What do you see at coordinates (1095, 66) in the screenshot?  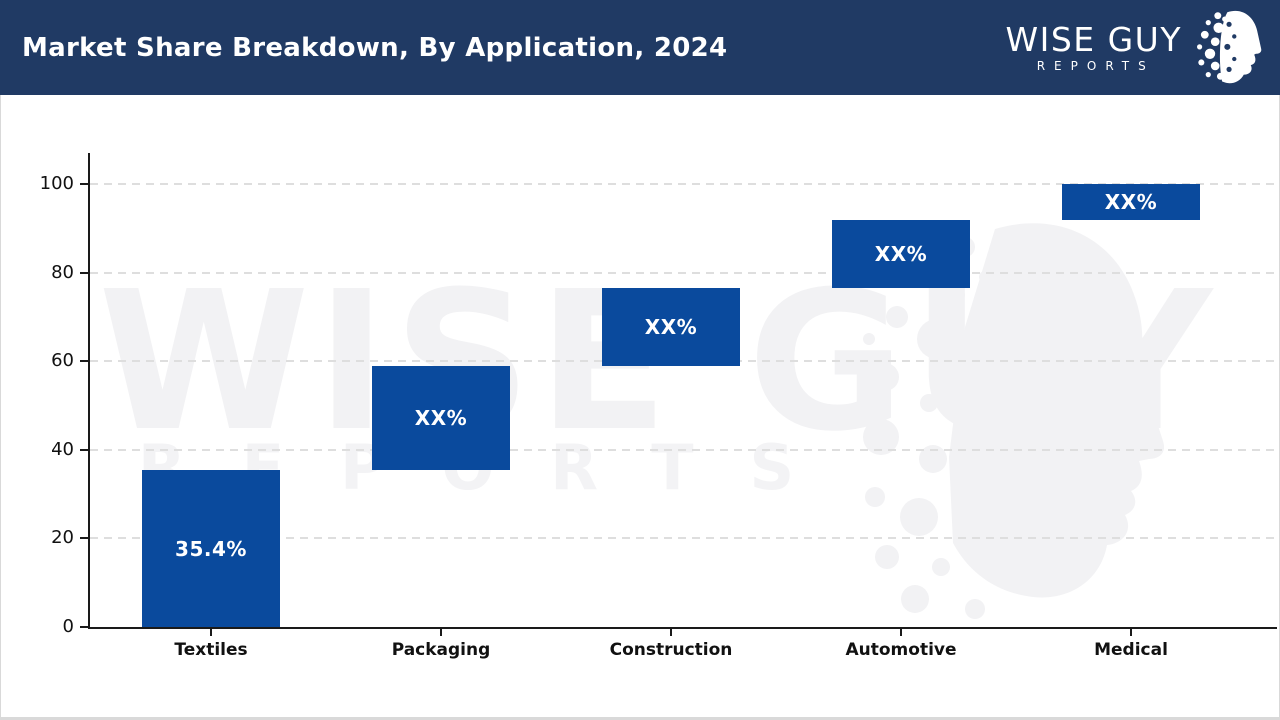 I see `logo-subtitle: REPORTS` at bounding box center [1095, 66].